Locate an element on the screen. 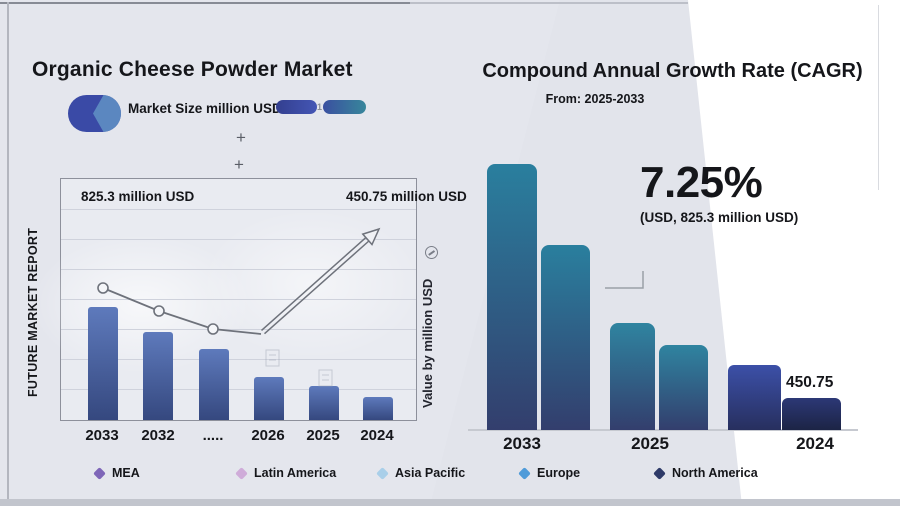  x-axis-line is located at coordinates (663, 430).